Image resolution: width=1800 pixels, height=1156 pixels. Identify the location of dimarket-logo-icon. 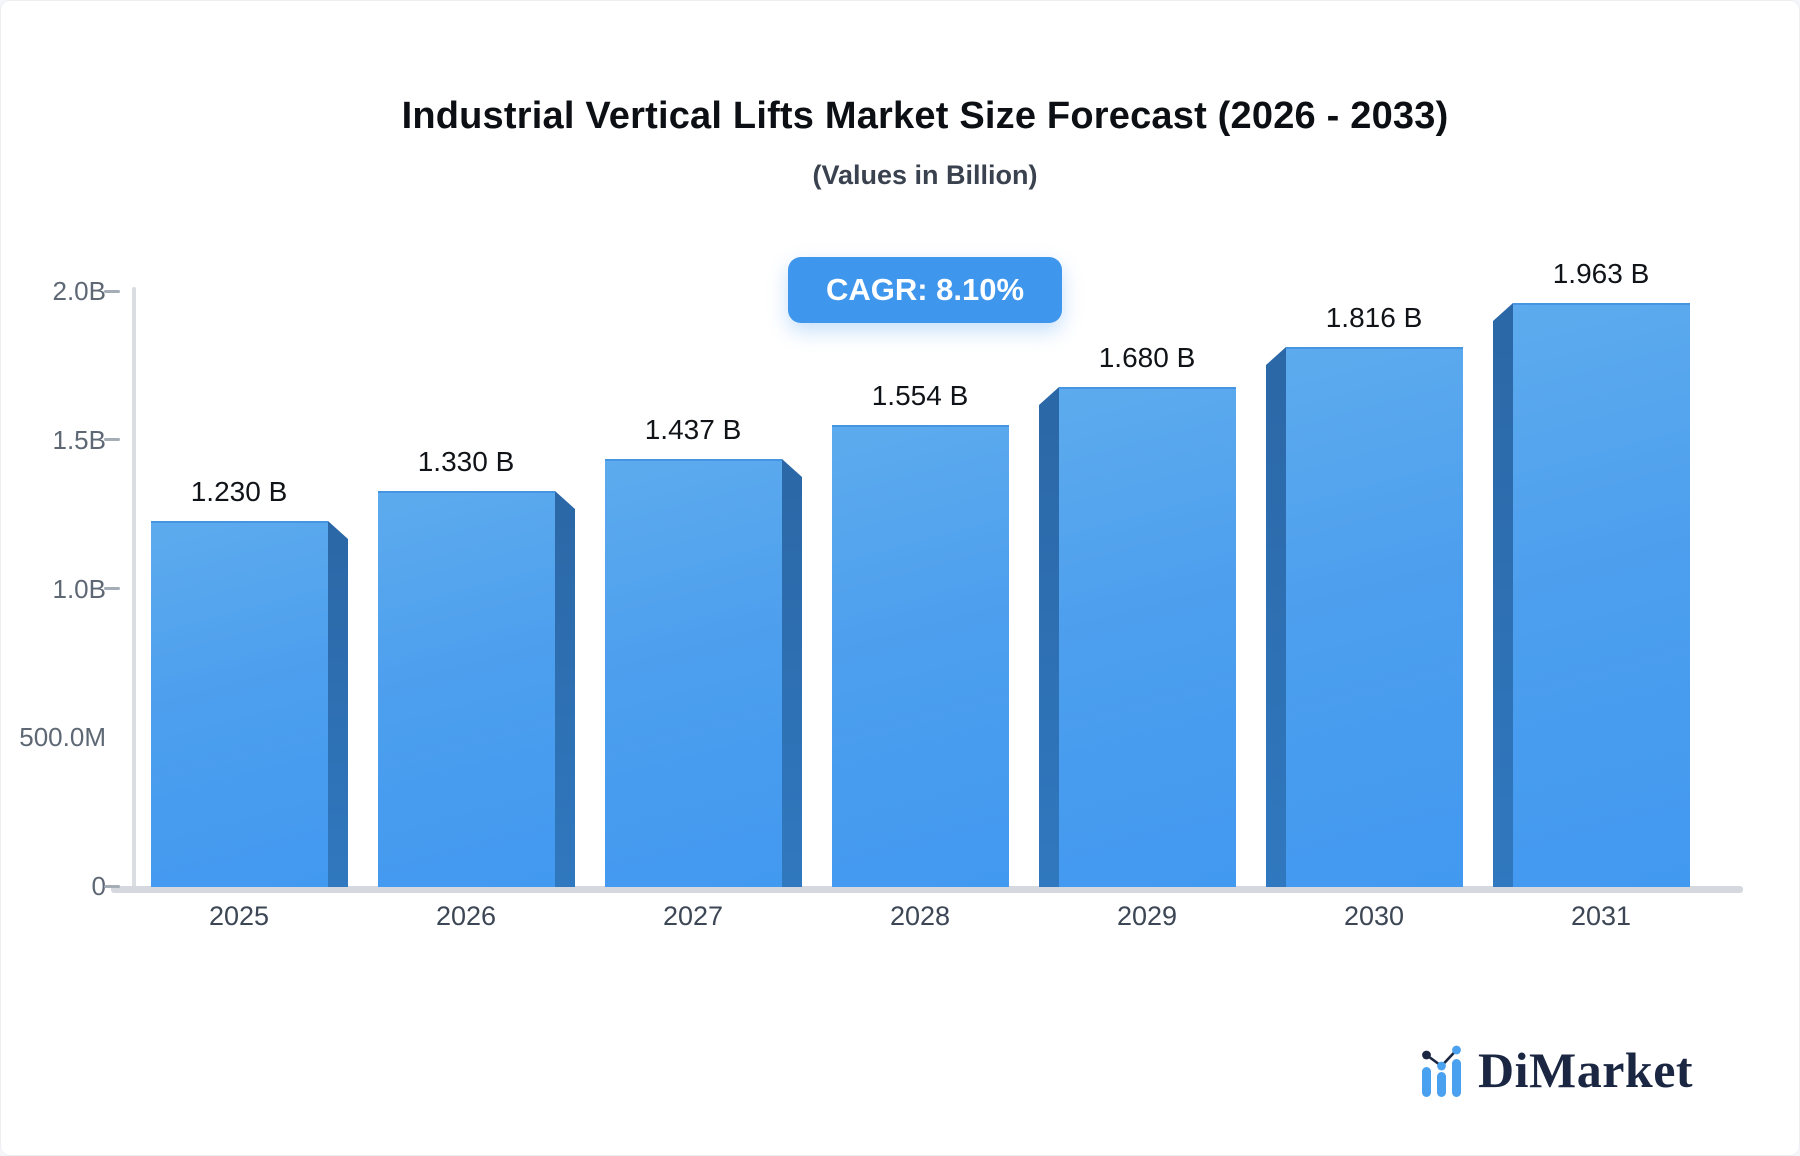
(1441, 1071).